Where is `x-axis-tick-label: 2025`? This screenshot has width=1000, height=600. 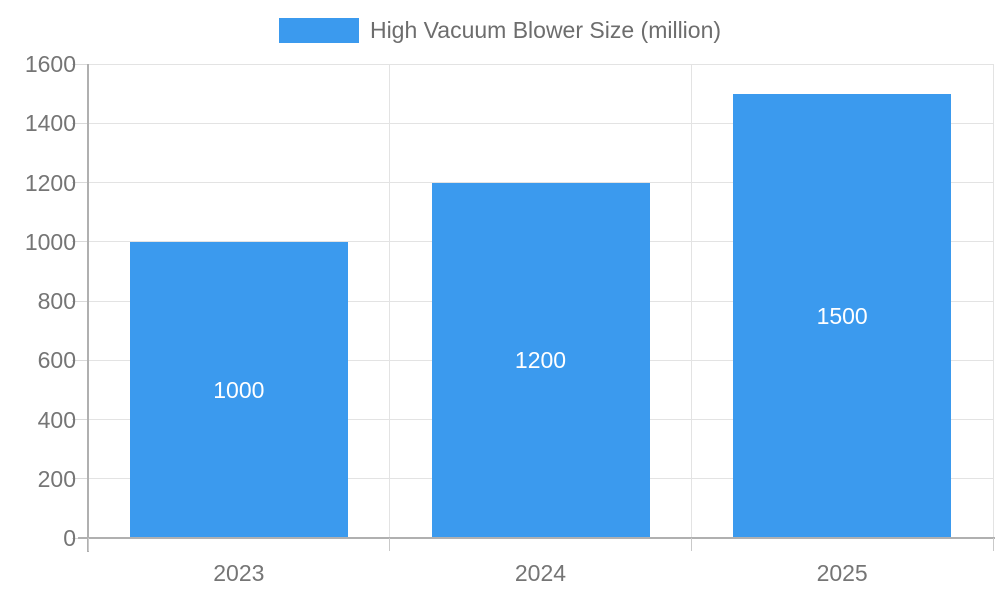 x-axis-tick-label: 2025 is located at coordinates (842, 573).